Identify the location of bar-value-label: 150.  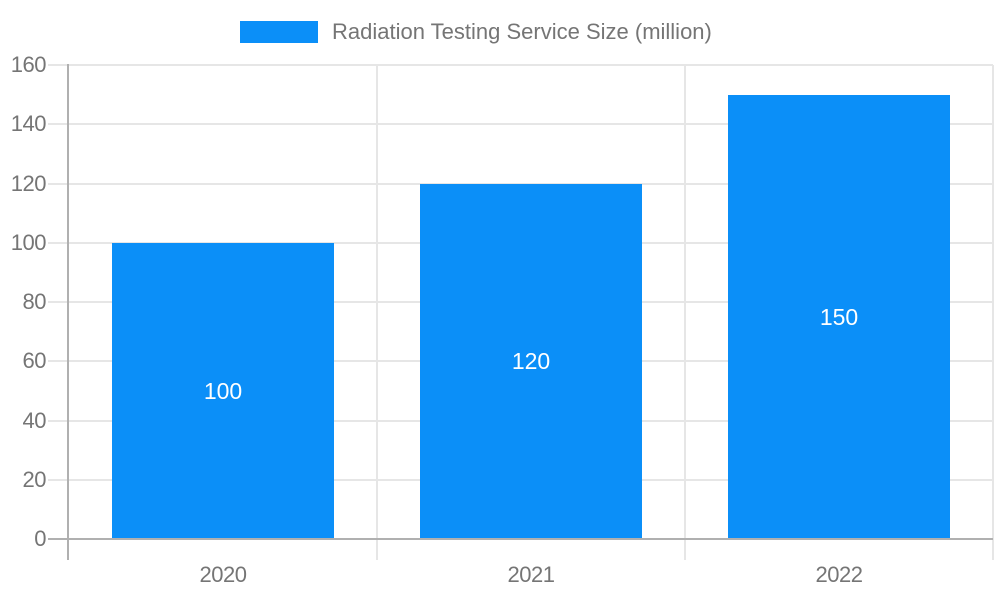
(839, 316).